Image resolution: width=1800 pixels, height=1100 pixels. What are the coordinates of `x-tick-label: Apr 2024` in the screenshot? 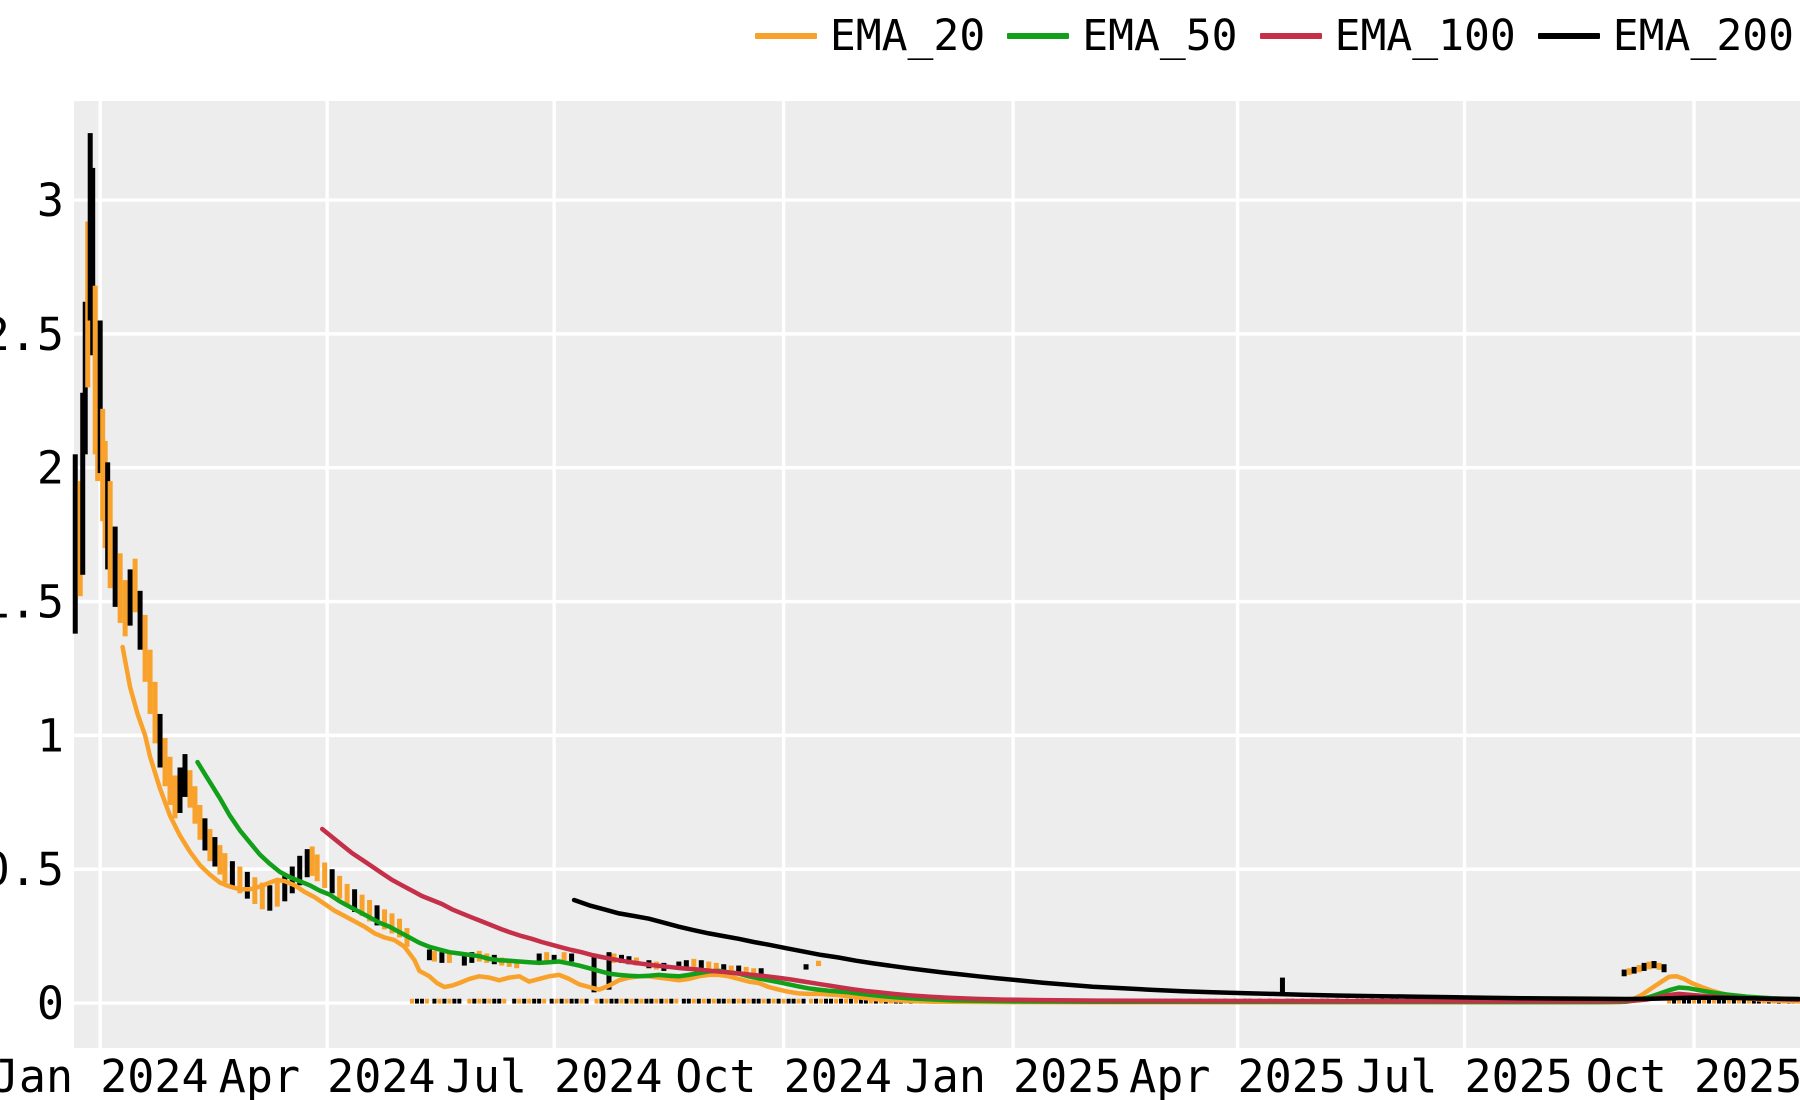 It's located at (327, 1075).